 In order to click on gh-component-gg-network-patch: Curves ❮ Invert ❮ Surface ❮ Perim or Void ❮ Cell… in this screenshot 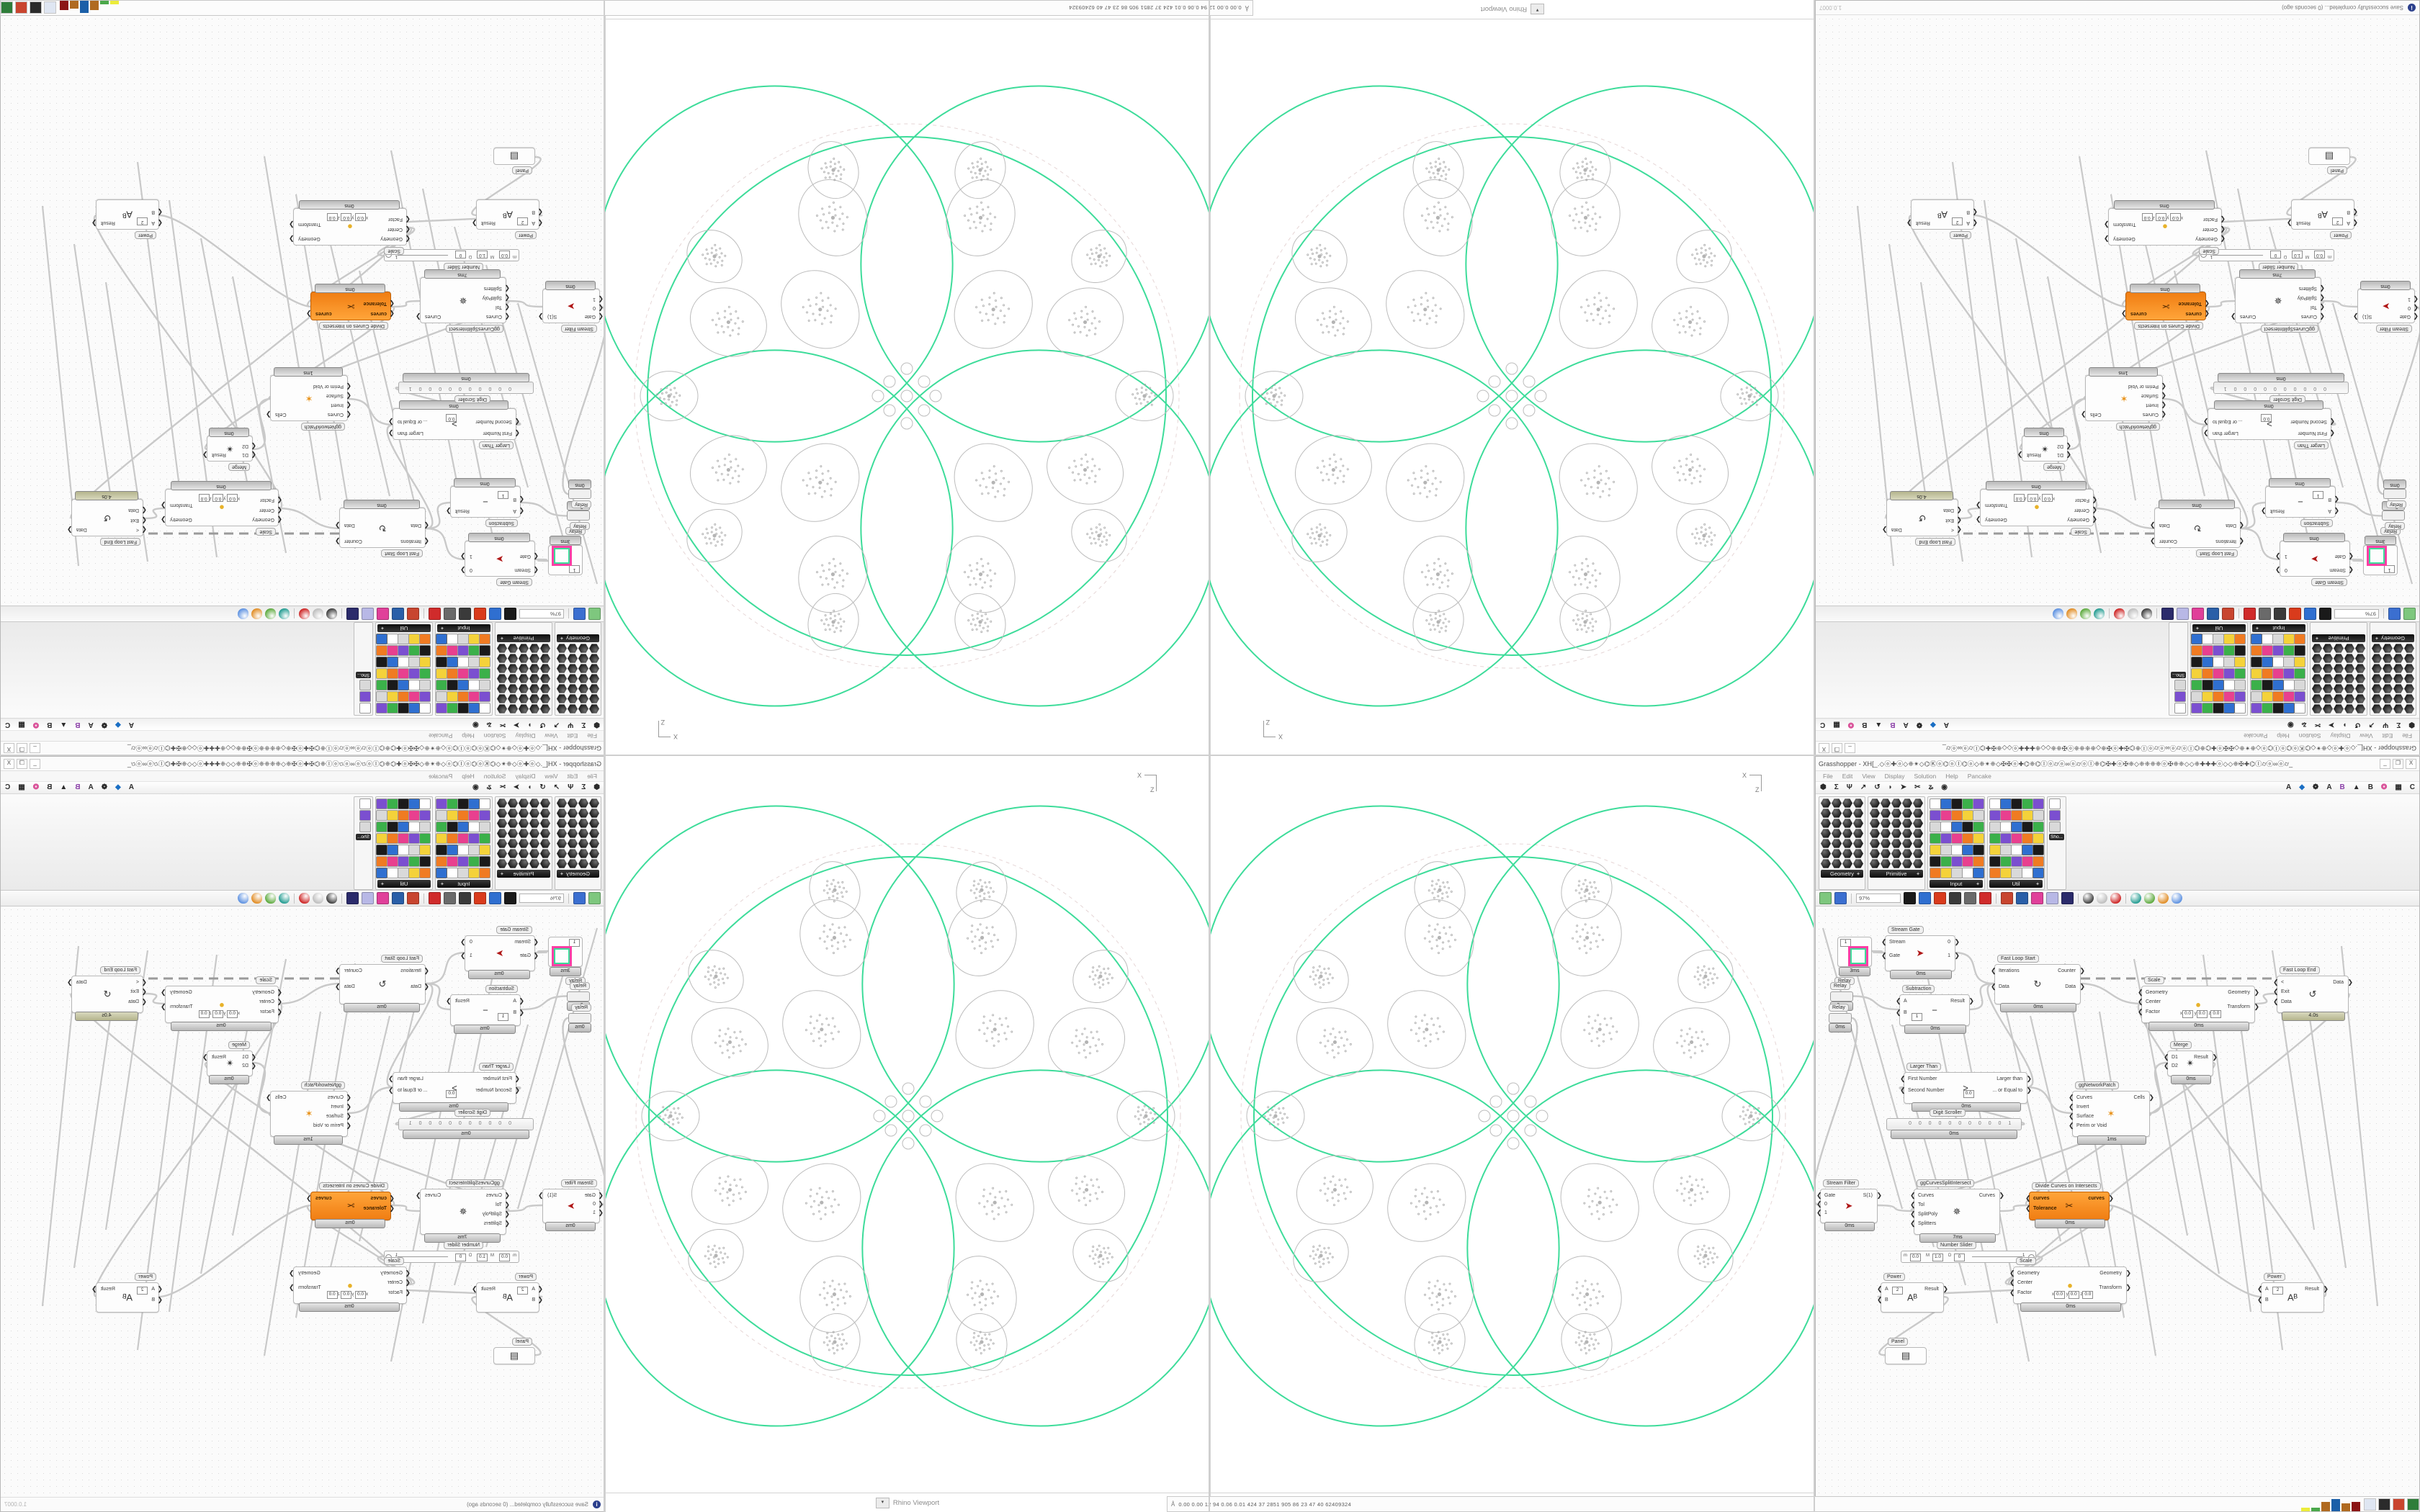, I will do `click(308, 1118)`.